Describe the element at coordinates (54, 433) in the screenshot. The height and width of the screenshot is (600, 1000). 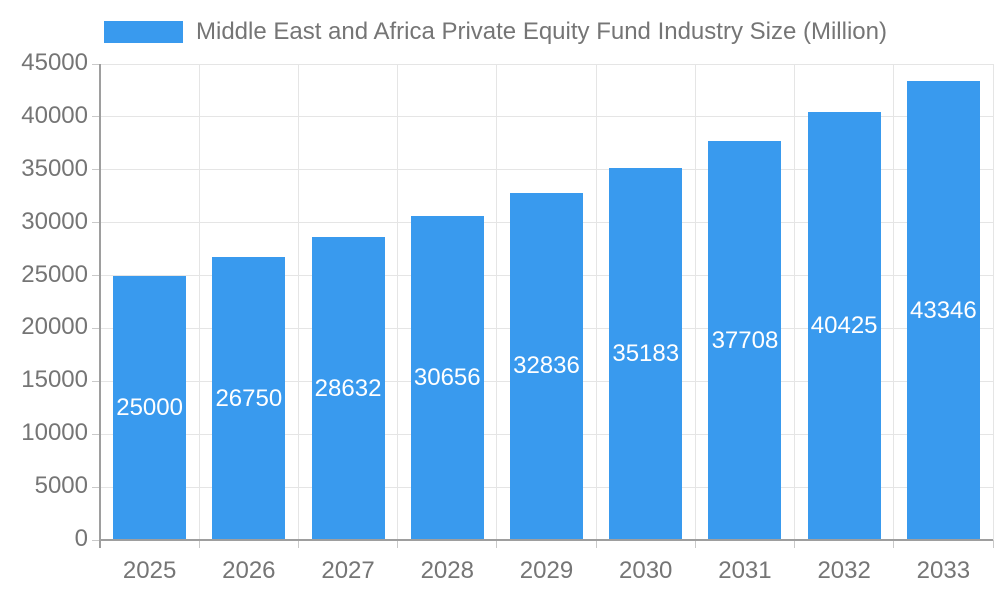
I see `y-axis-tick-label: 10000` at that location.